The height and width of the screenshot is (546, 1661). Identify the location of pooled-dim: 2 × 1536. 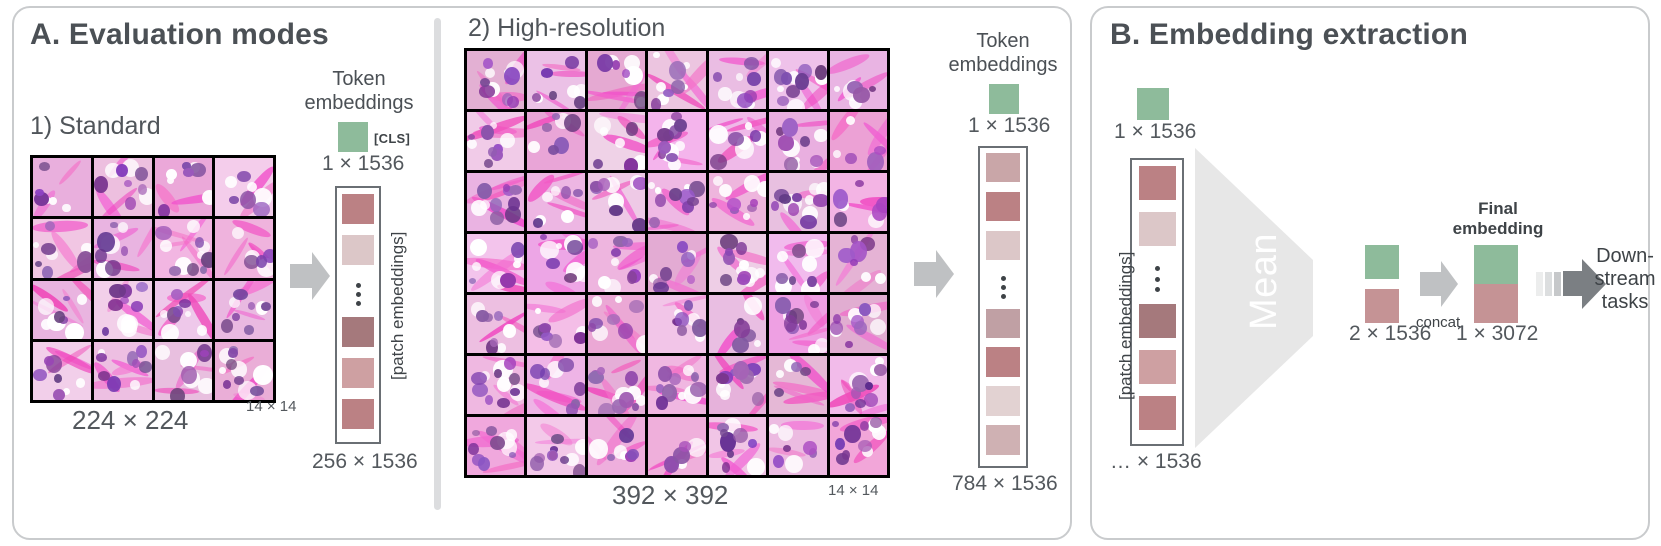
(1390, 333).